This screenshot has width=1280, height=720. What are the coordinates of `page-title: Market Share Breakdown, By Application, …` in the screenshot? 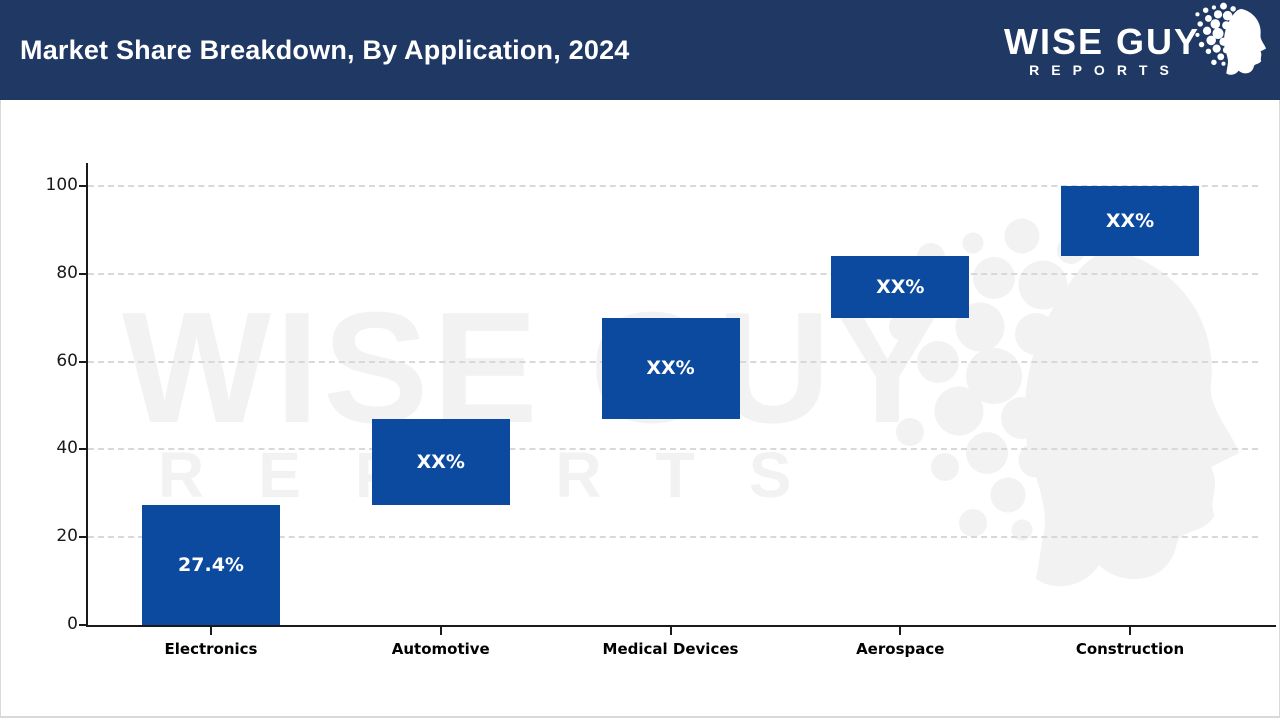 It's located at (325, 49).